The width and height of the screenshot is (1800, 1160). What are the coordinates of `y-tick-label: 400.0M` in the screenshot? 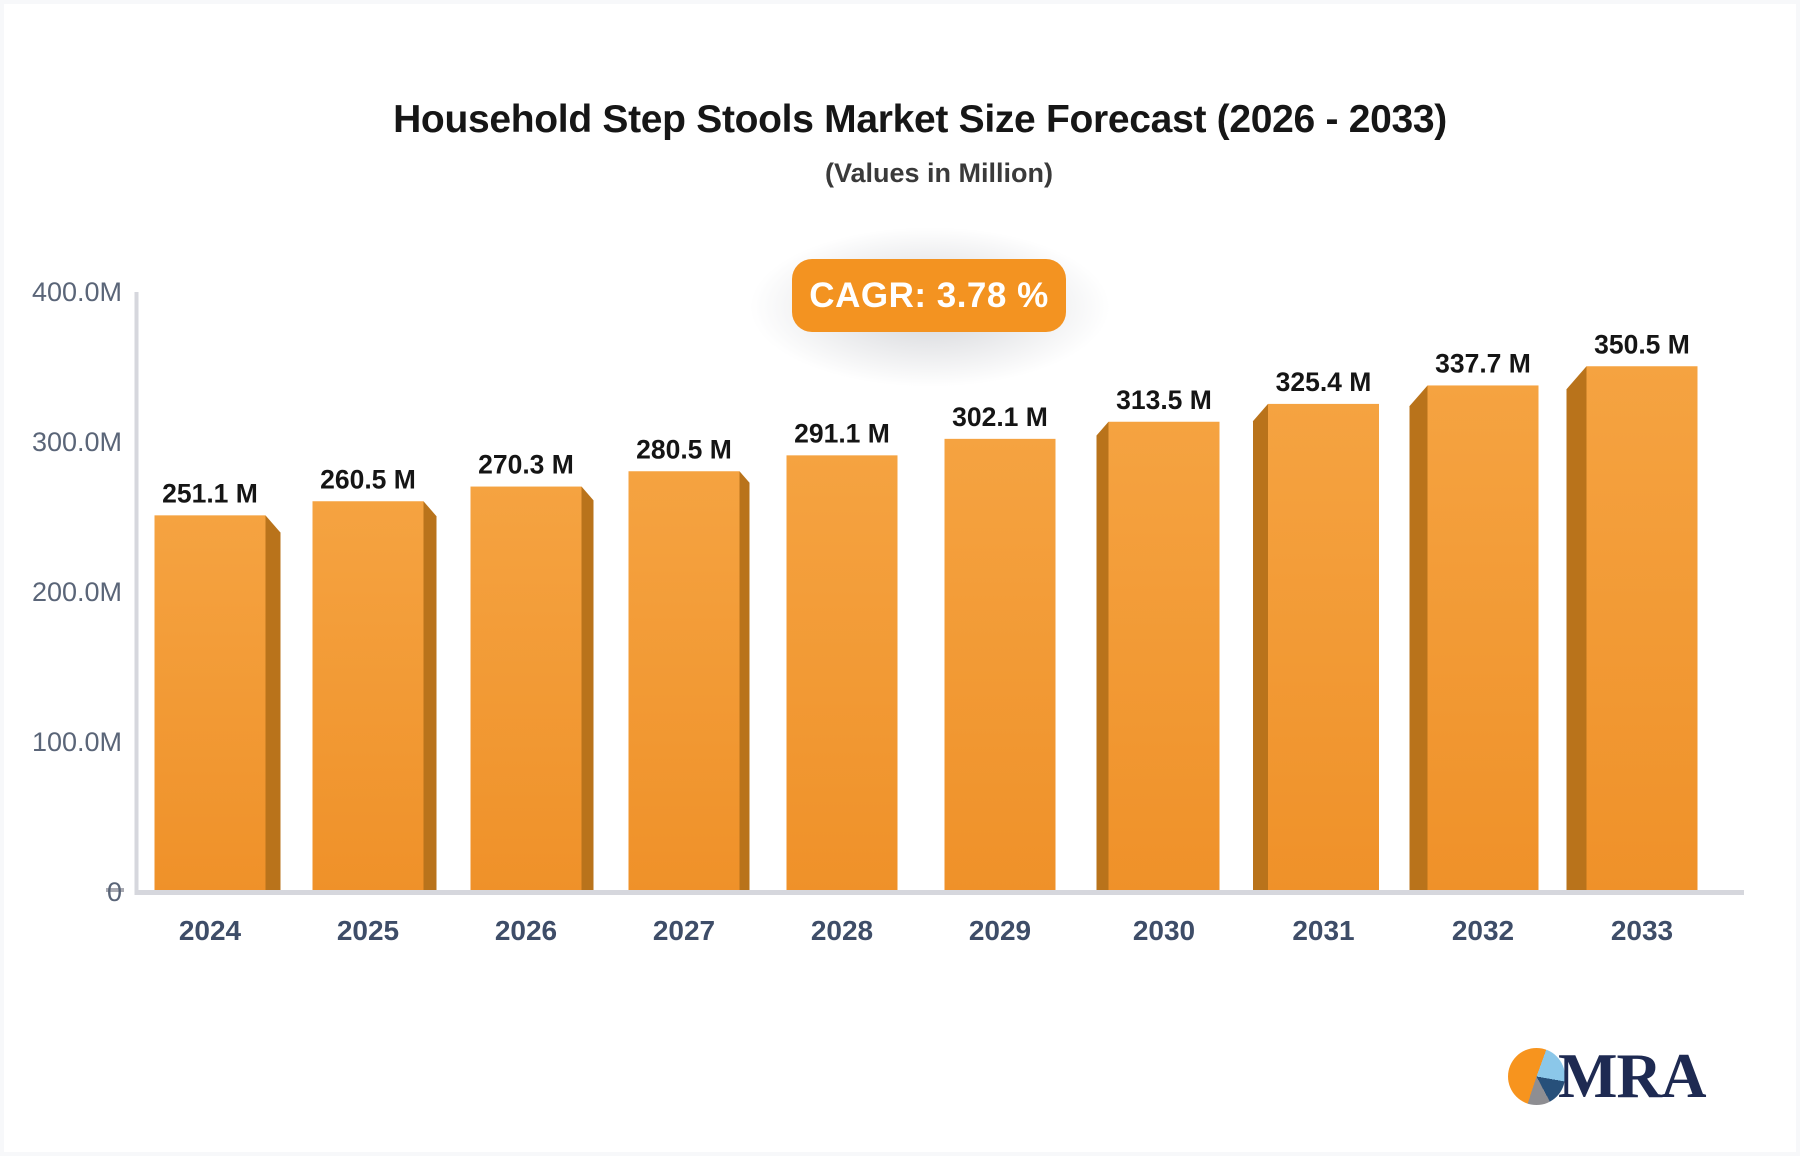 It's located at (77, 292).